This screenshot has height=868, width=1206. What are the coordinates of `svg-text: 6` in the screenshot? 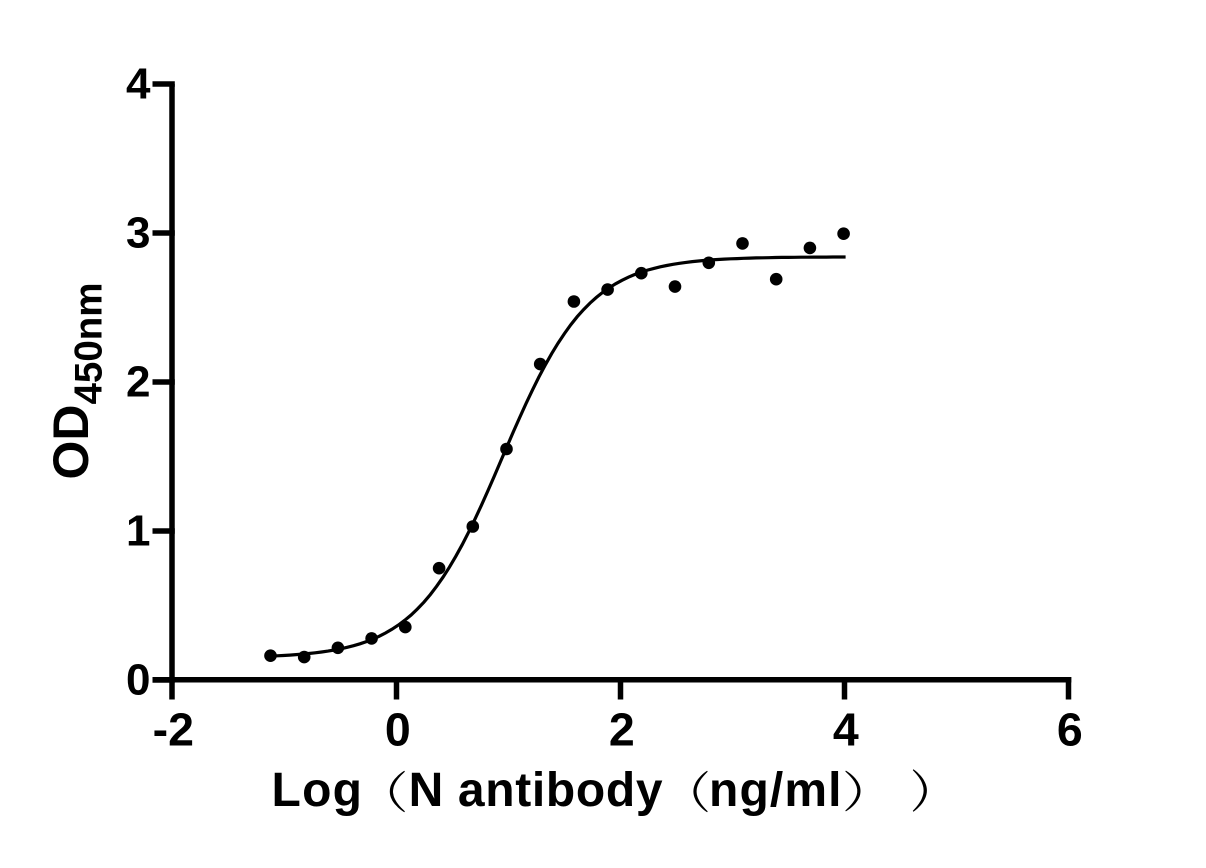 It's located at (1070, 730).